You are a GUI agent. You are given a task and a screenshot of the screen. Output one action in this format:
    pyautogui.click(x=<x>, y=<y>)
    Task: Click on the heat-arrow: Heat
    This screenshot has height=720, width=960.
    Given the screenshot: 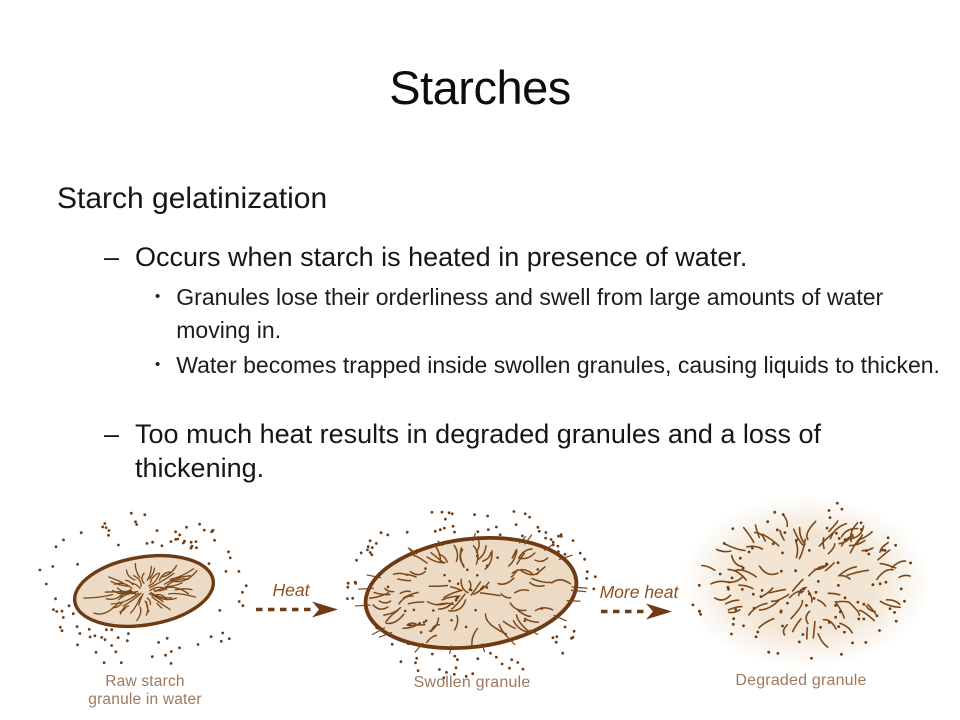 What is the action you would take?
    pyautogui.click(x=297, y=599)
    